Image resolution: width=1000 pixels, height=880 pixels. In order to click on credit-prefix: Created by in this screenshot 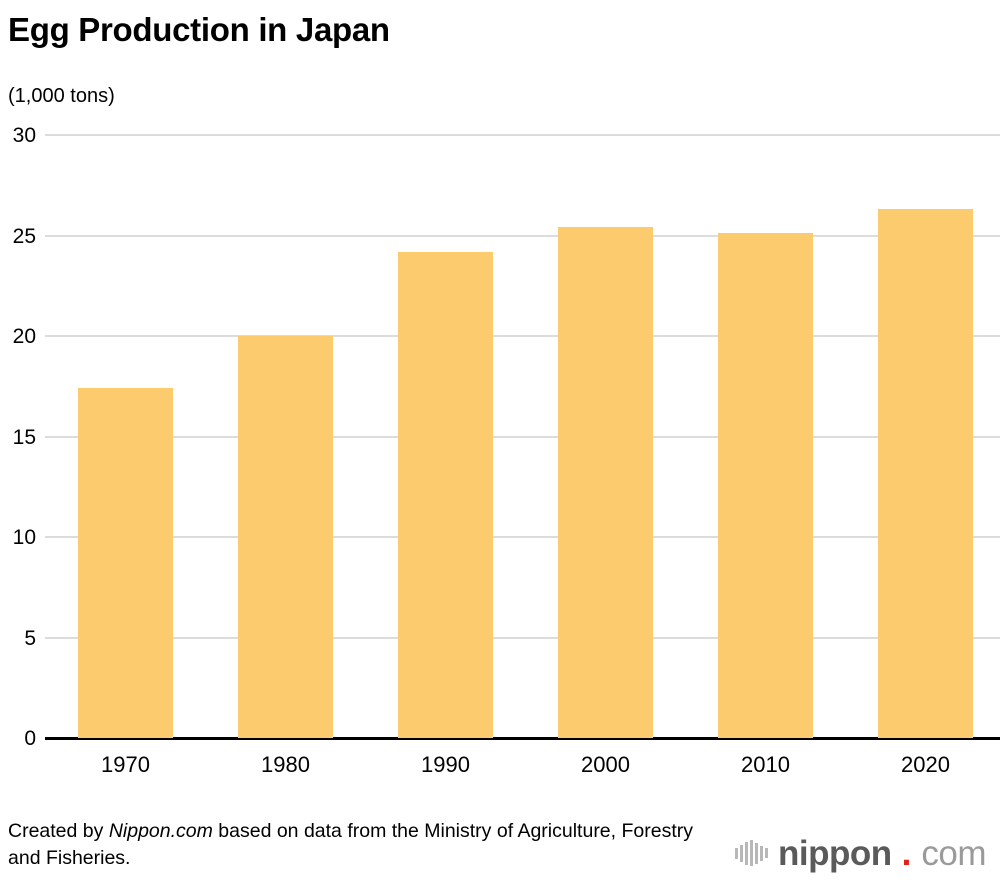, I will do `click(58, 831)`.